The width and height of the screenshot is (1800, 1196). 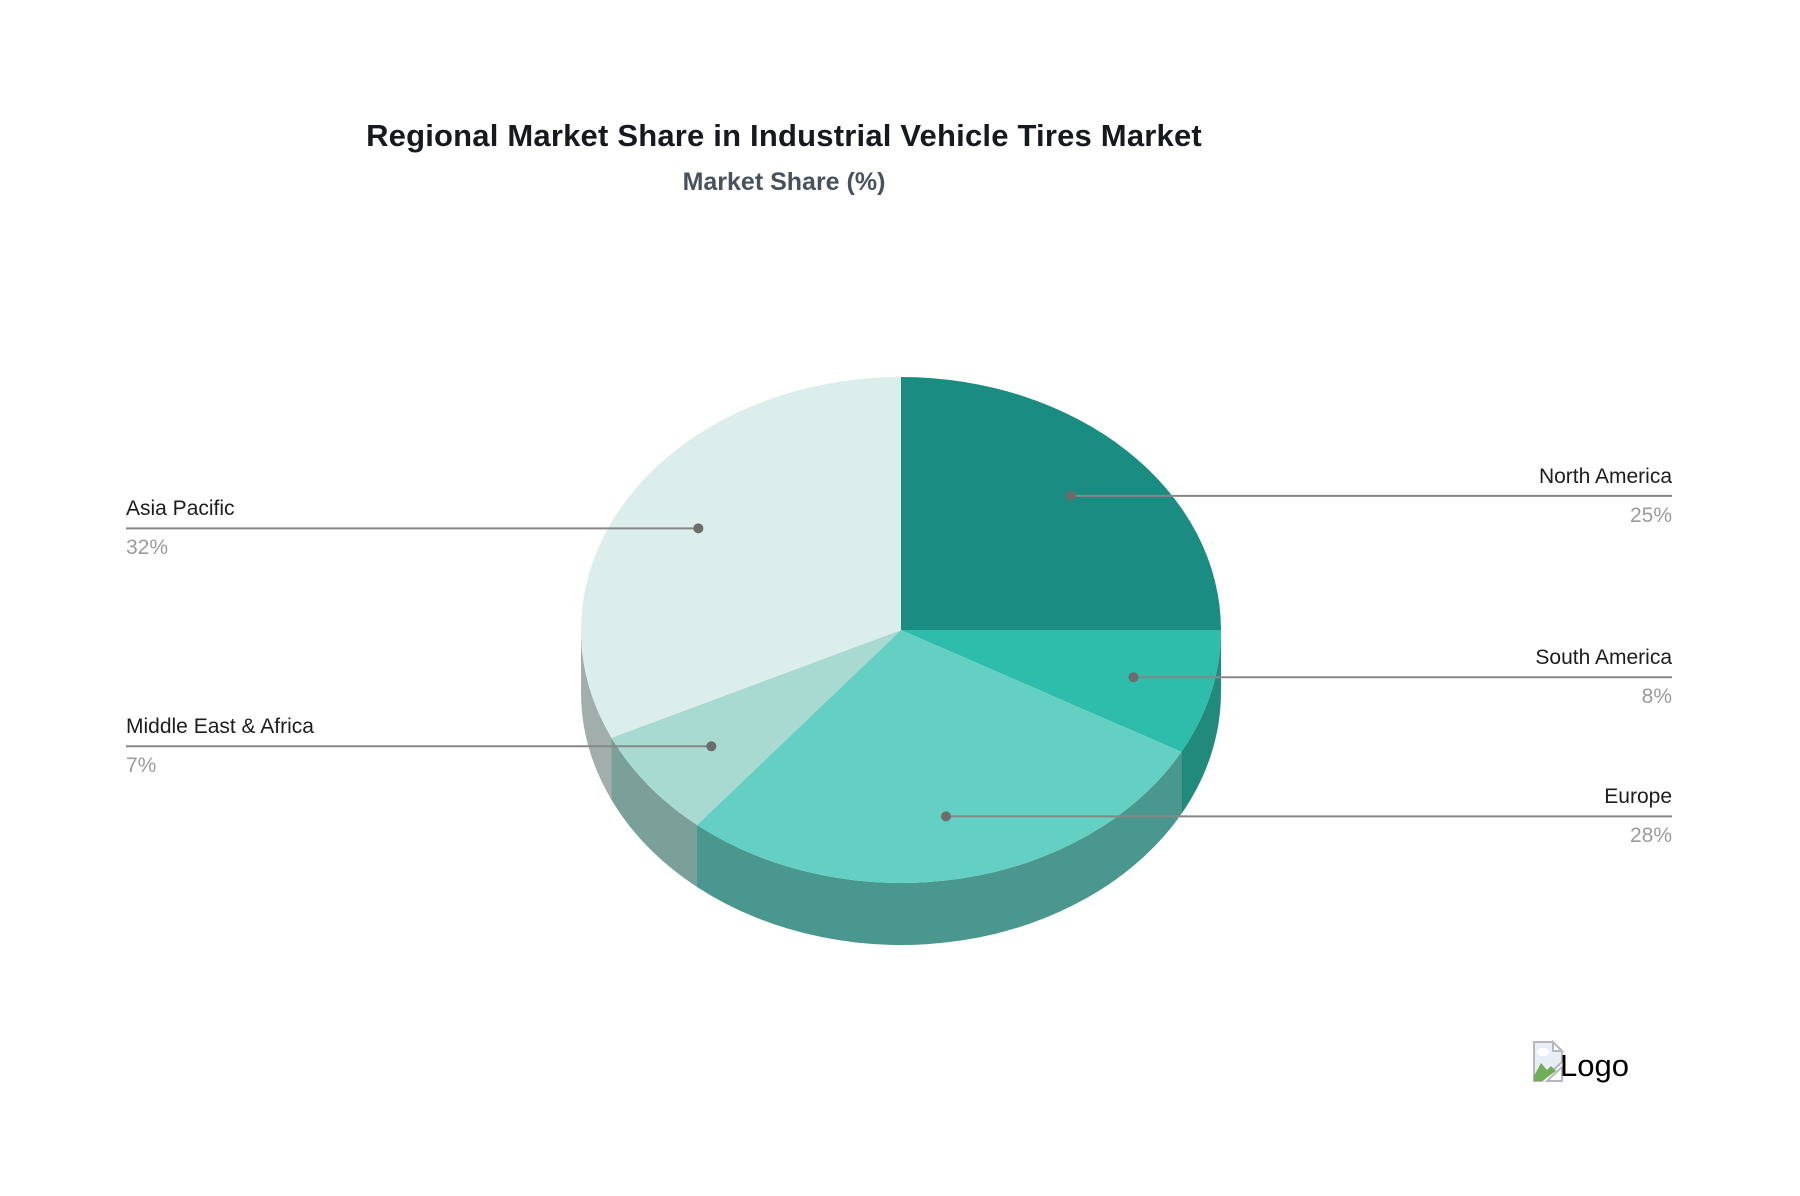 I want to click on logo: Logo, so click(x=1579, y=1062).